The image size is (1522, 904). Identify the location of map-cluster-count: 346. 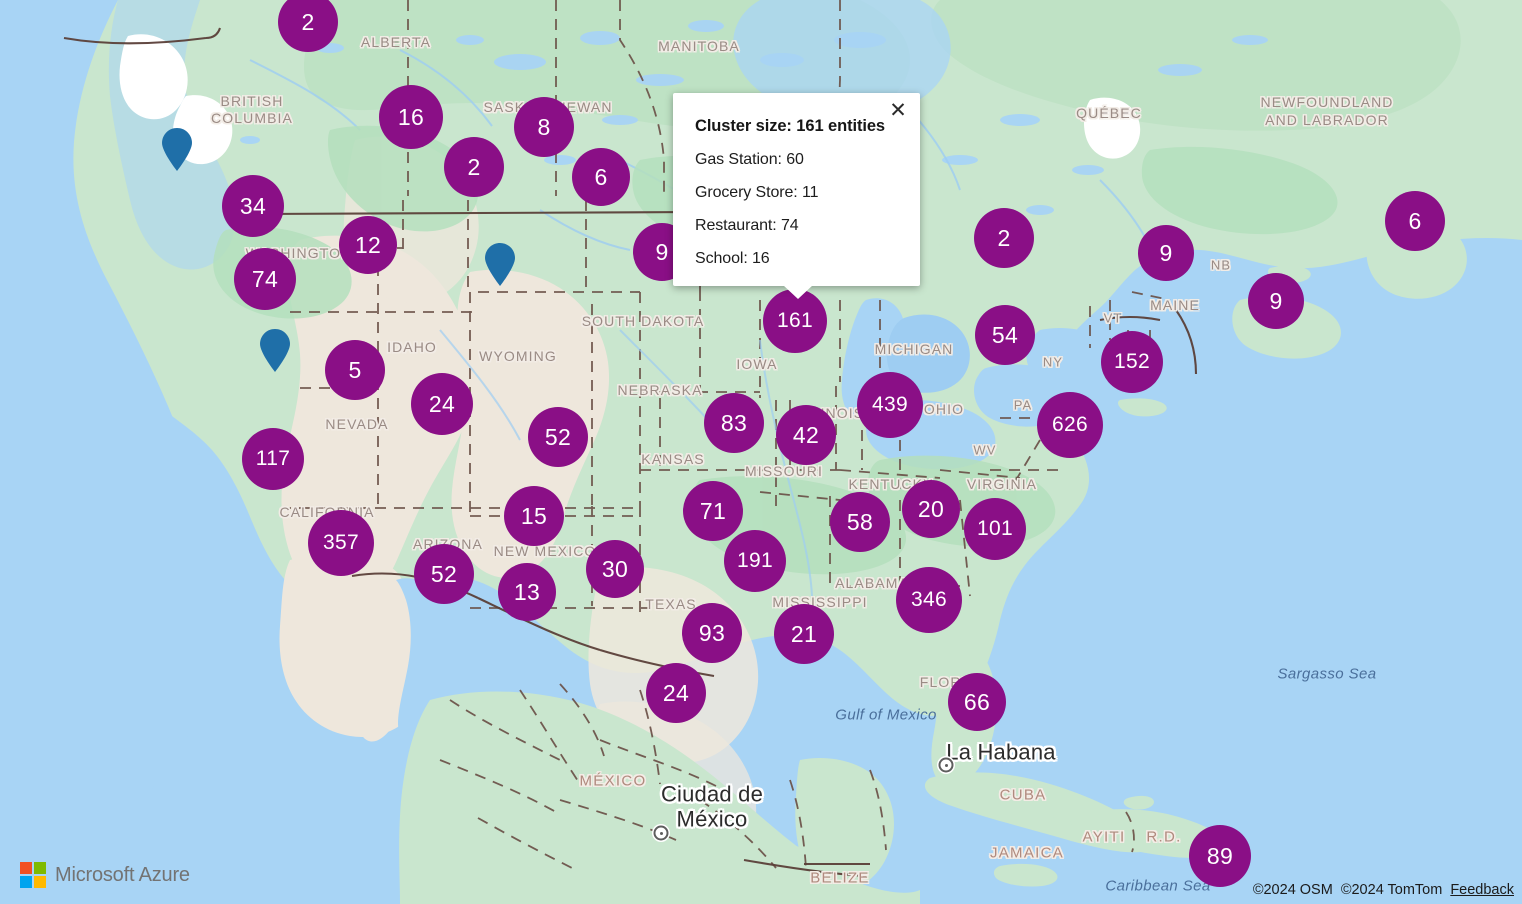
(929, 599).